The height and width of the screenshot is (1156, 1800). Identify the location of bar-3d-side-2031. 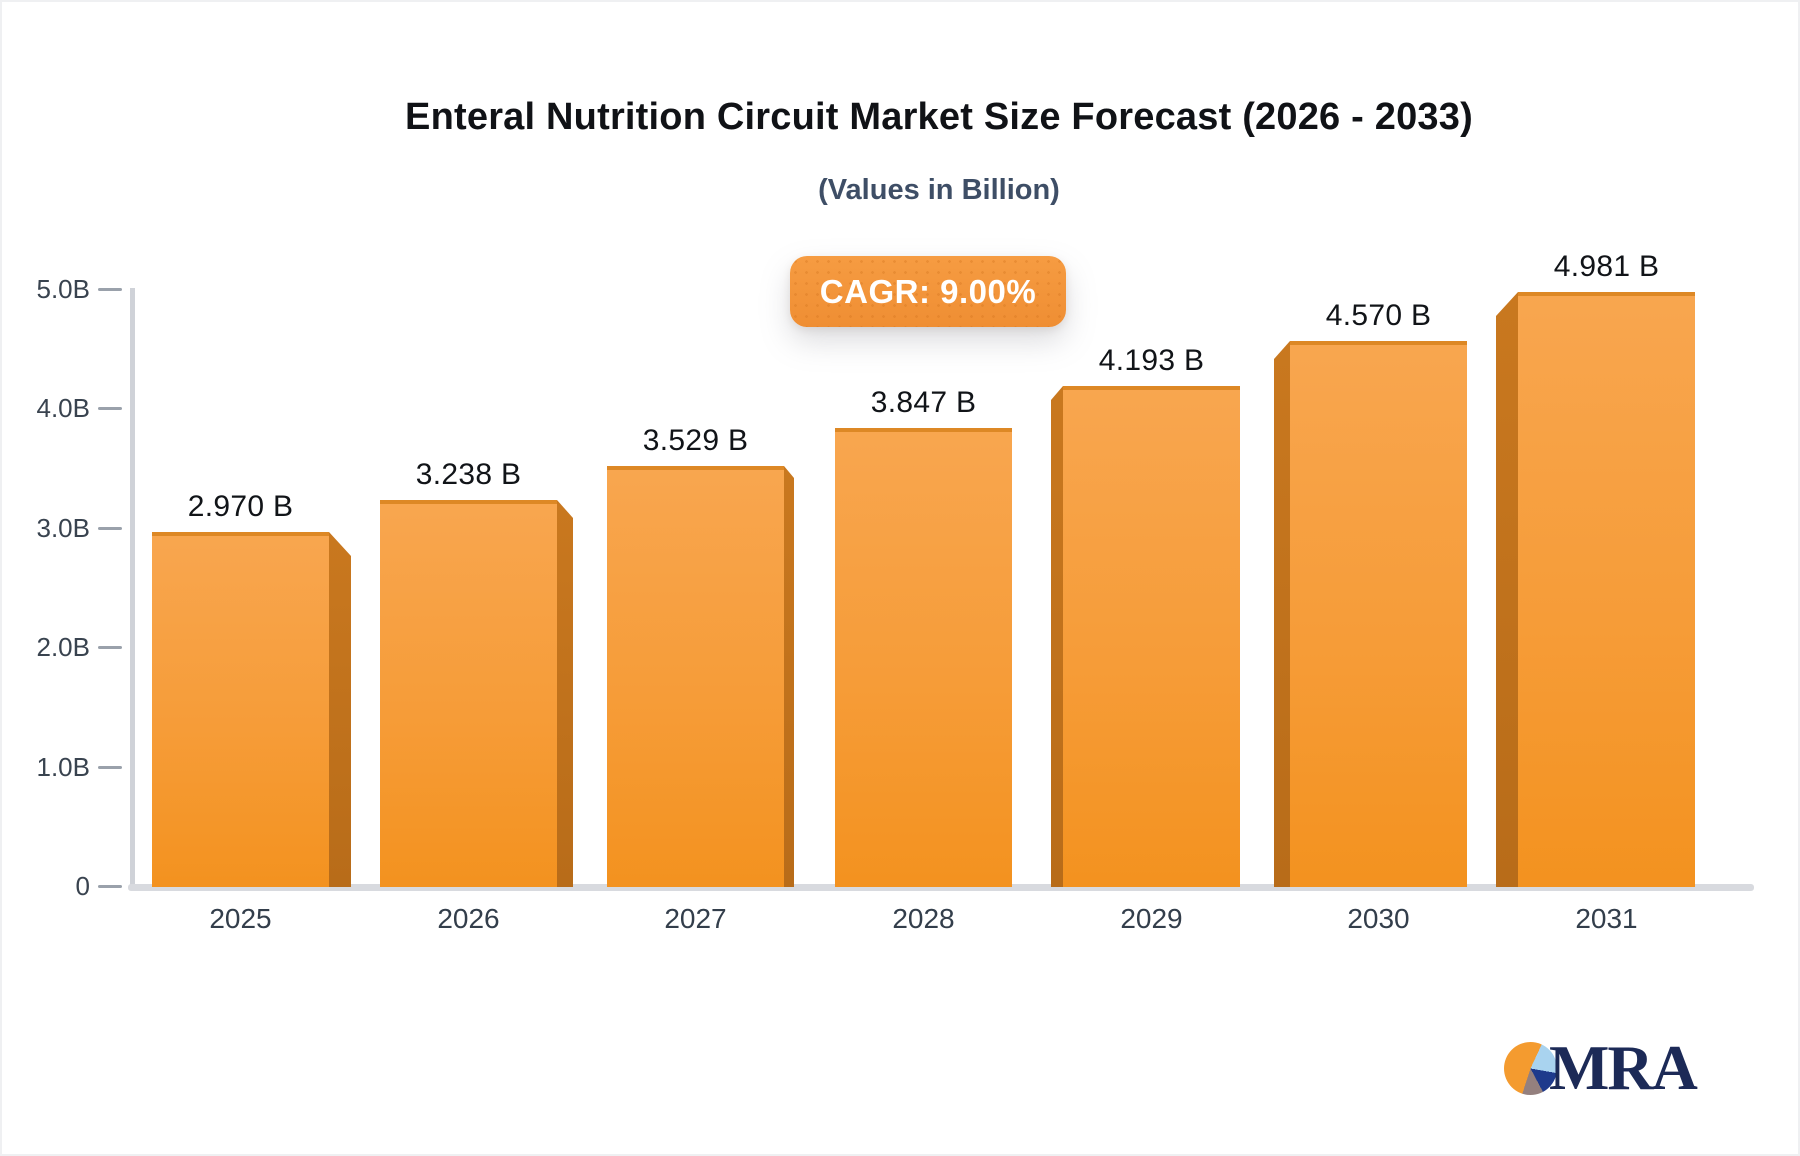
(1507, 589).